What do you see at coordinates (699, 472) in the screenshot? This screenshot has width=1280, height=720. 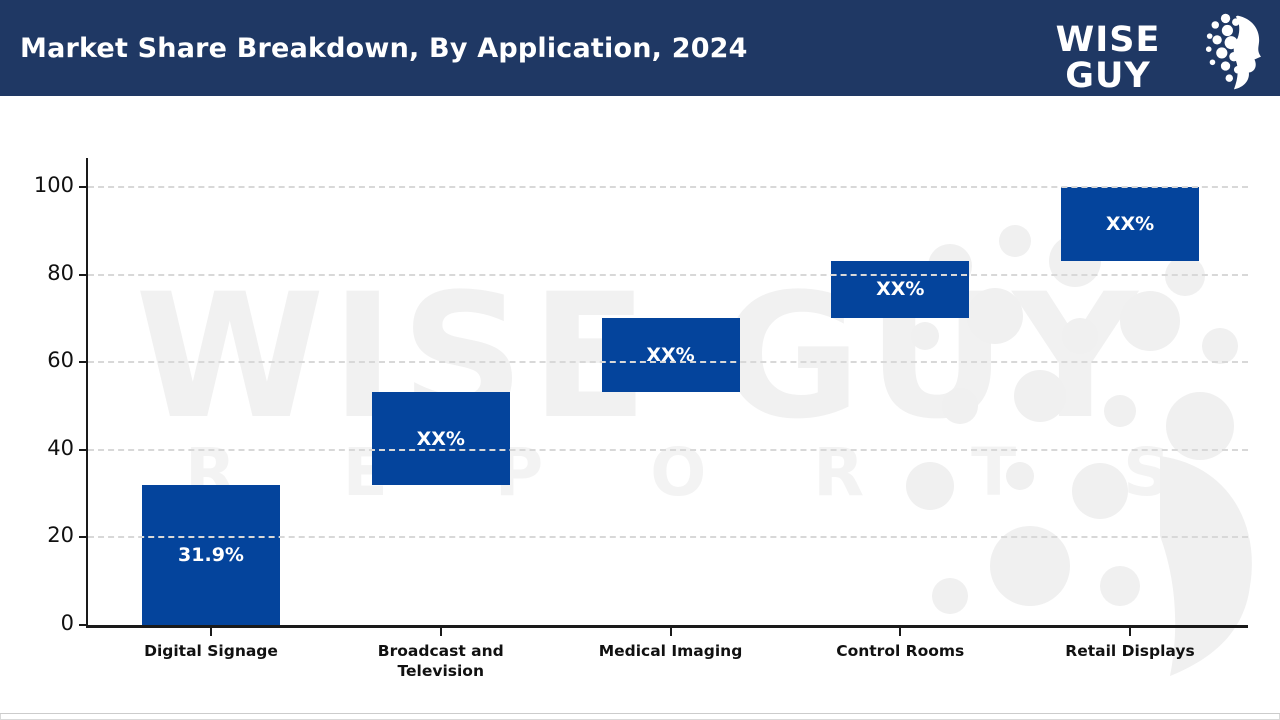 I see `watermark-subtitle: R E P O R T S` at bounding box center [699, 472].